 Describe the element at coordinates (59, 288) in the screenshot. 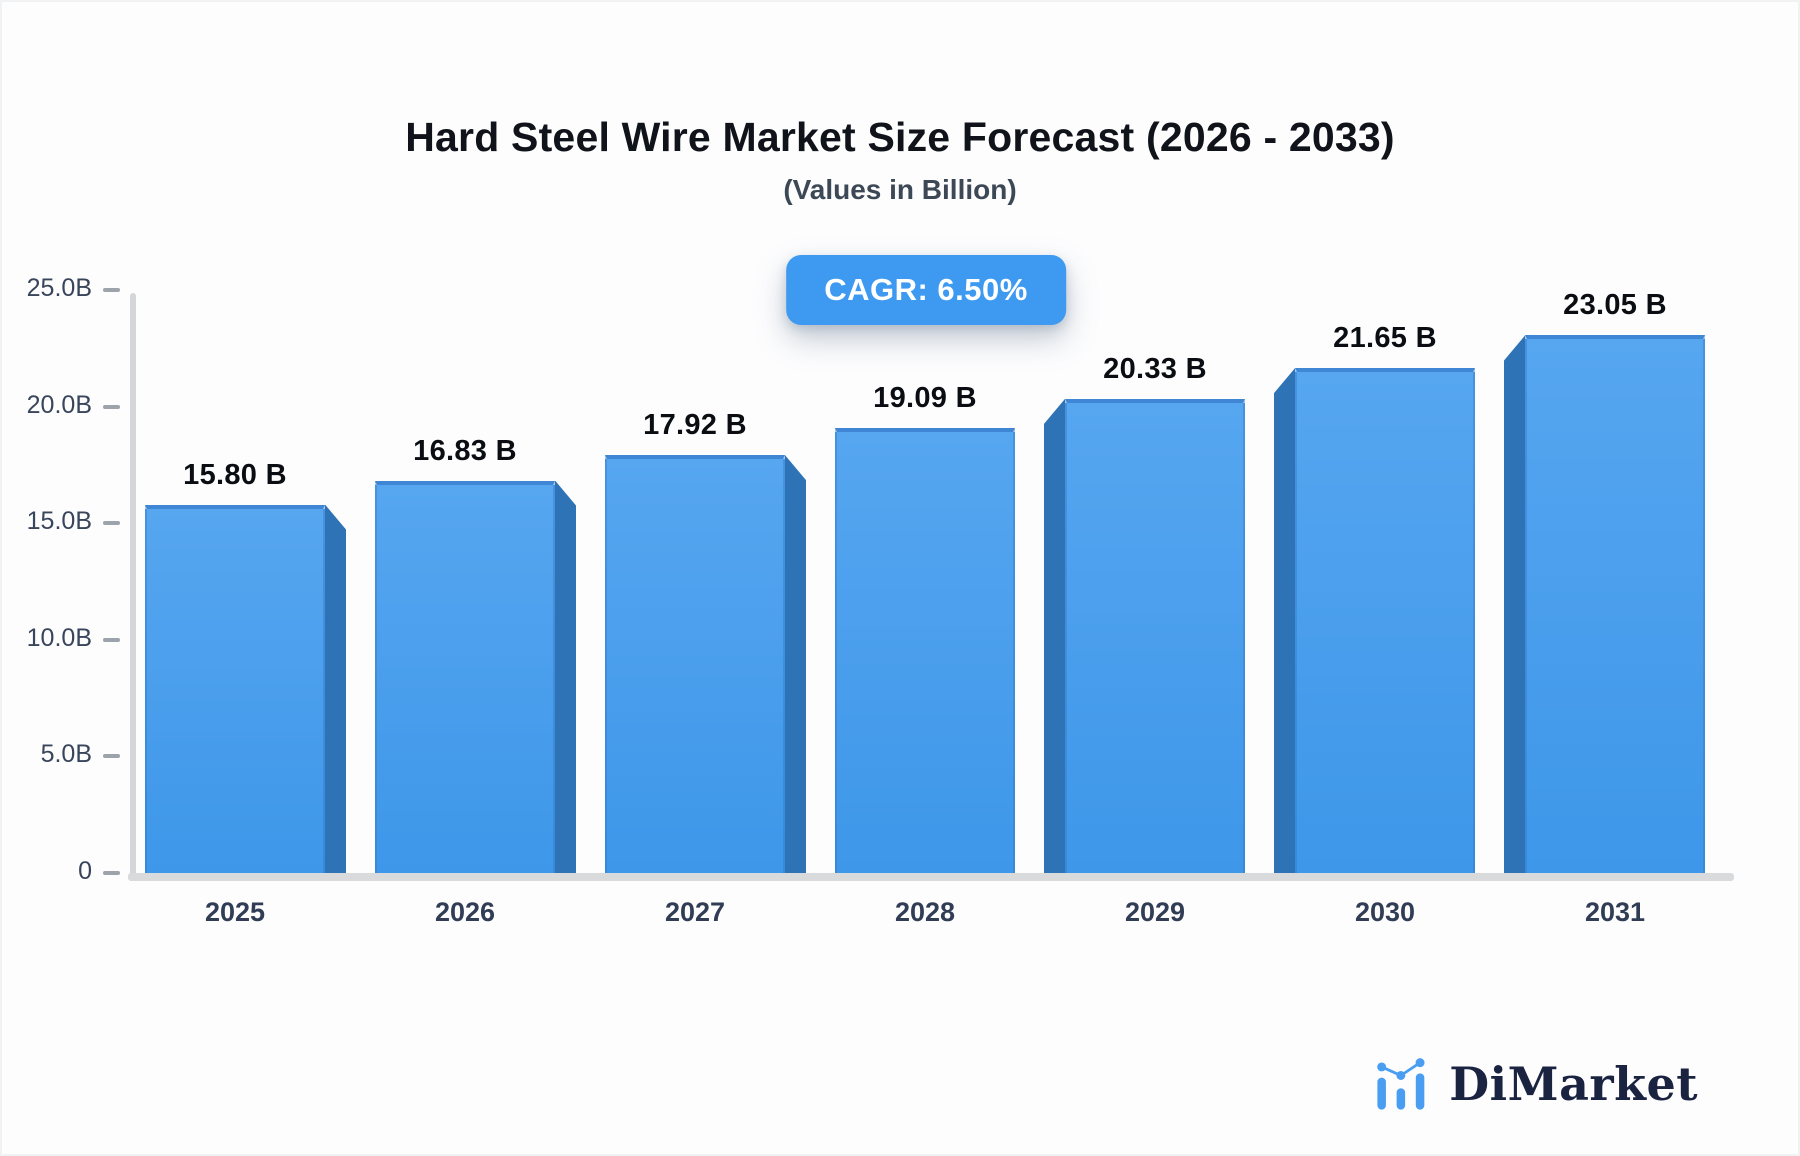

I see `y-tick-label: 25.0B` at that location.